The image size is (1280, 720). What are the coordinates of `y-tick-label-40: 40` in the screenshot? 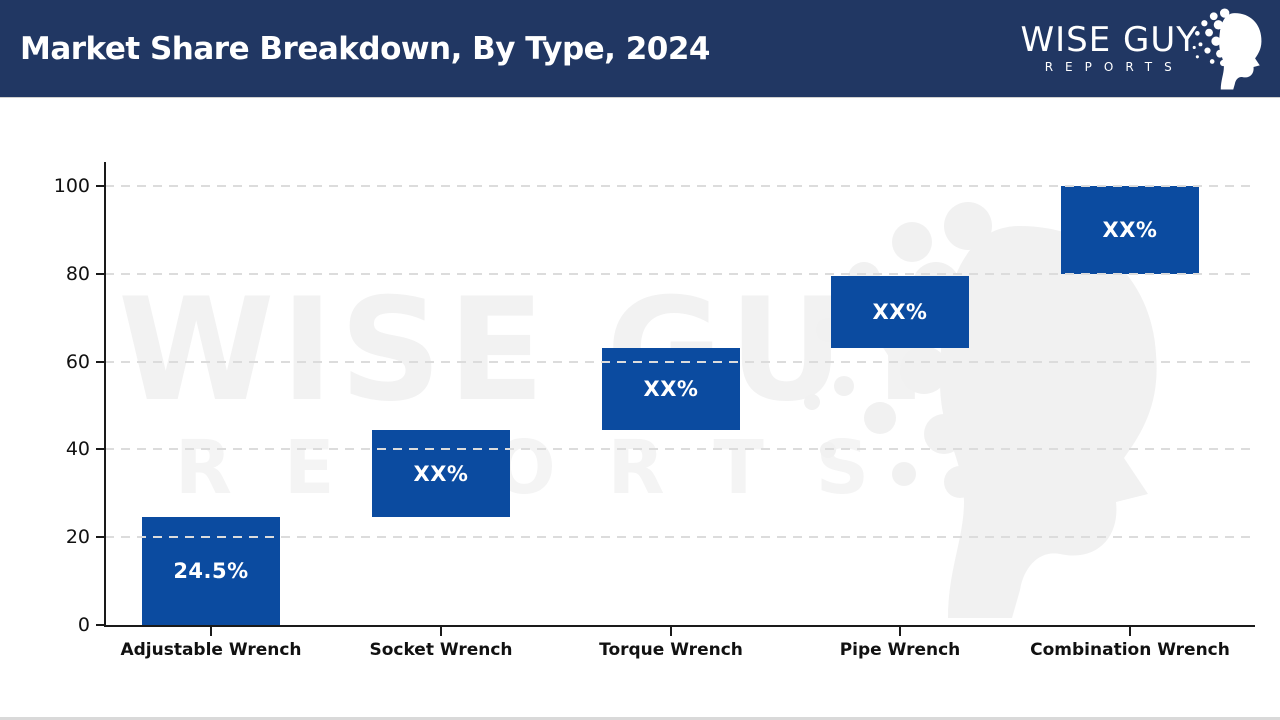 It's located at (77, 449).